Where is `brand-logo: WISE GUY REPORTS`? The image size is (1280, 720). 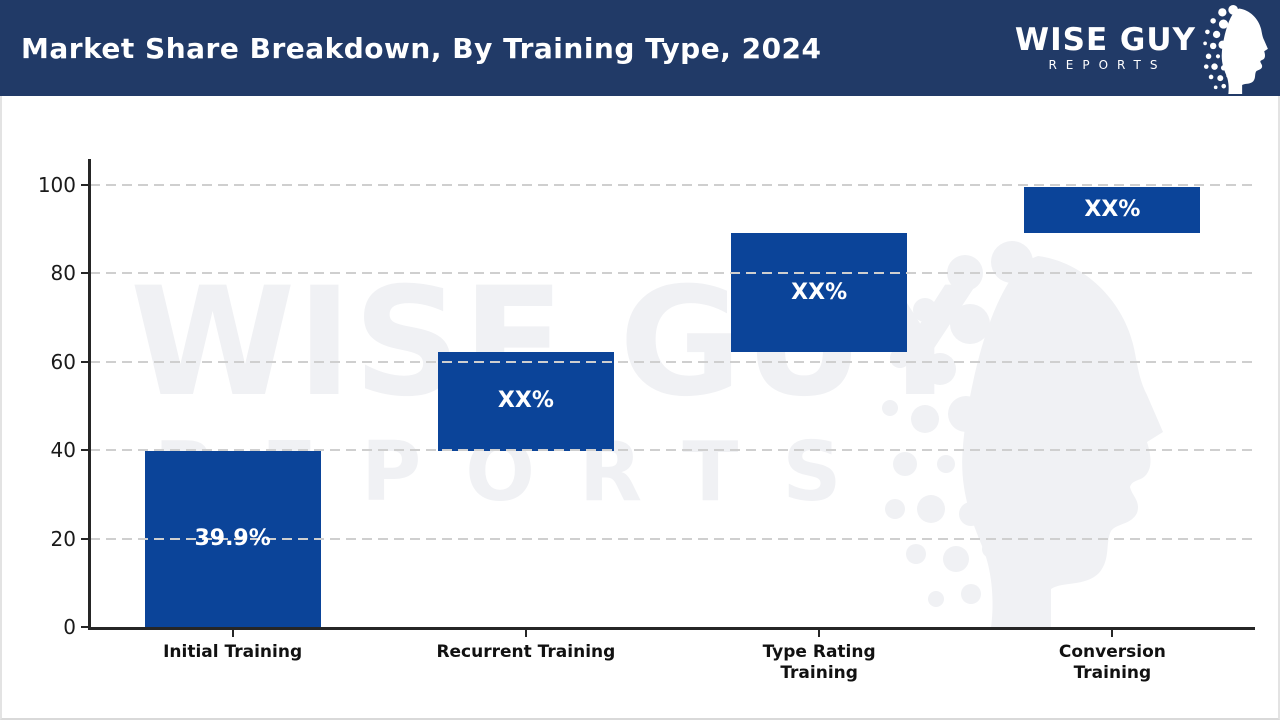 brand-logo: WISE GUY REPORTS is located at coordinates (1143, 48).